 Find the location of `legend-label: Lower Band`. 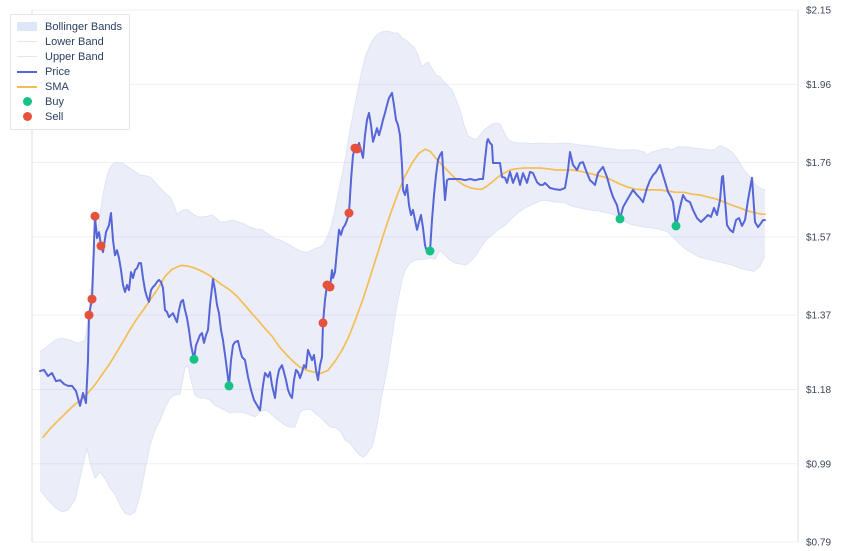

legend-label: Lower Band is located at coordinates (74, 41).